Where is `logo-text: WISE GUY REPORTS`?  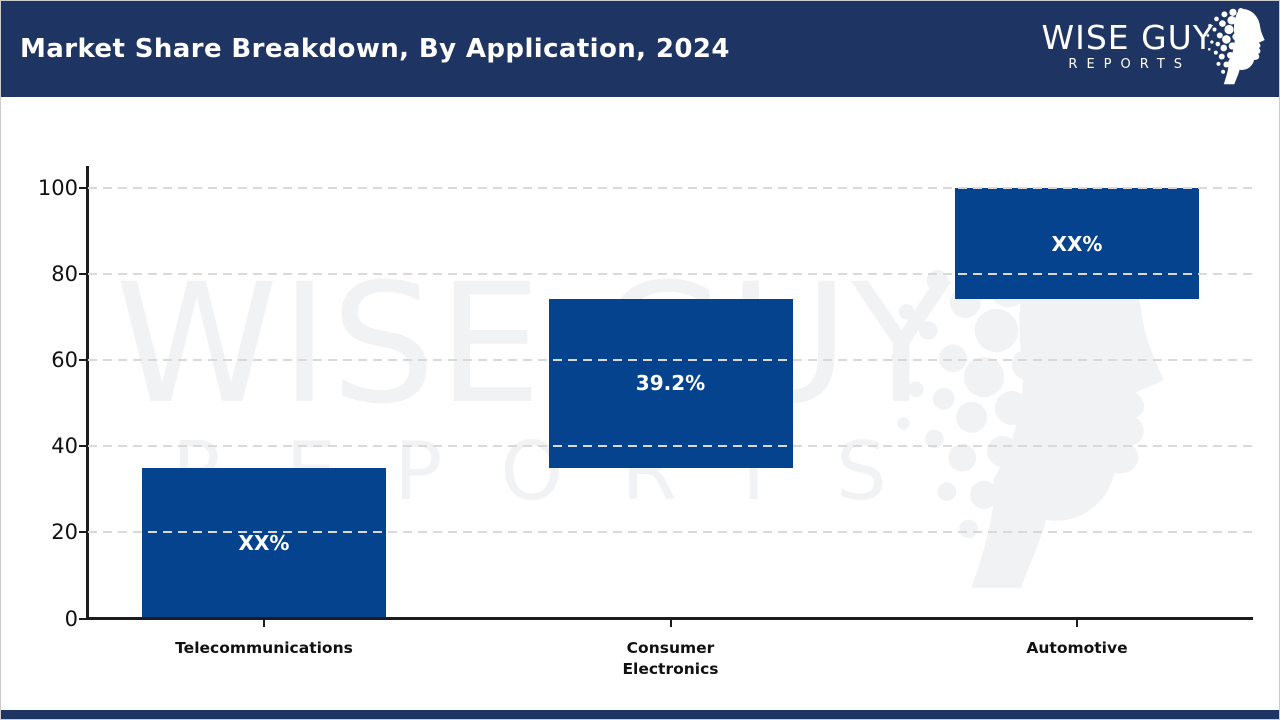 logo-text: WISE GUY REPORTS is located at coordinates (1127, 45).